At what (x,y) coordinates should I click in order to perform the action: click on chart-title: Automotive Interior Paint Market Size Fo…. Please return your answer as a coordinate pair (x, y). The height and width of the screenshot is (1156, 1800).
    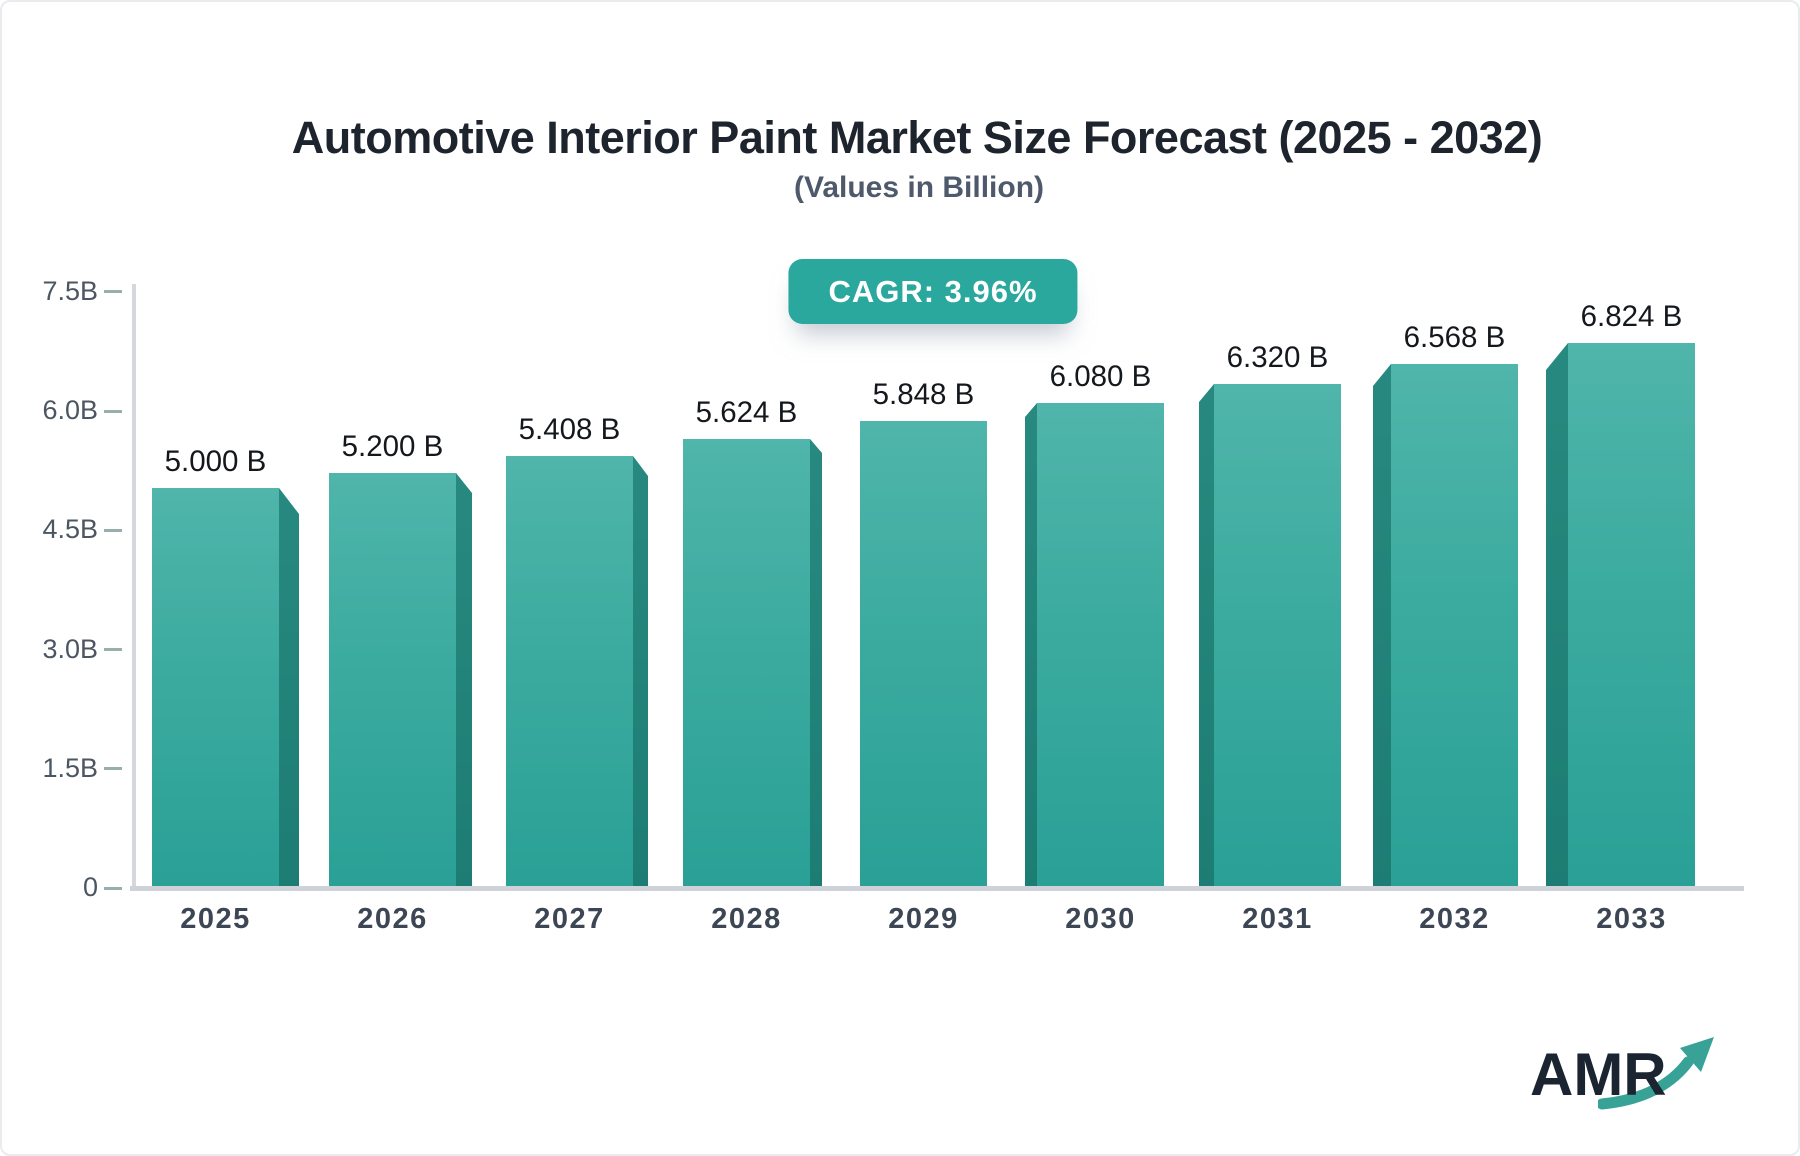
    Looking at the image, I should click on (917, 137).